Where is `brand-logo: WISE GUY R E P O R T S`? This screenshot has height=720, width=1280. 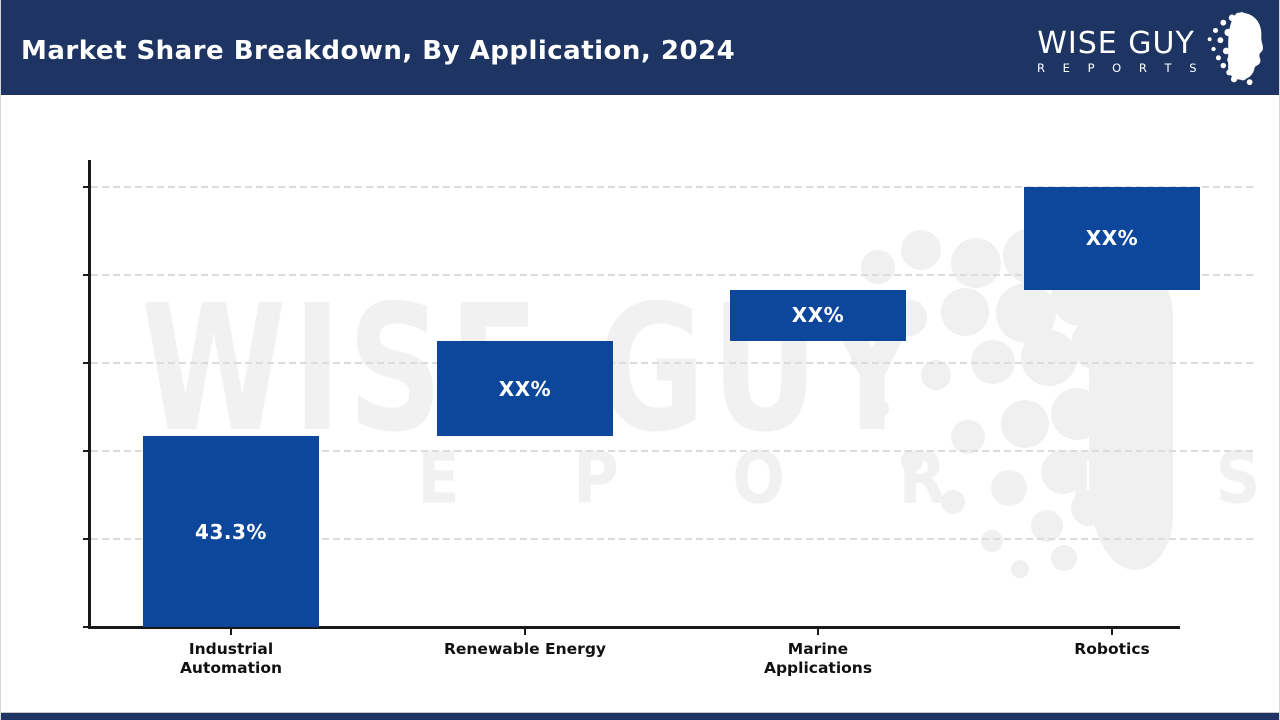 brand-logo: WISE GUY R E P O R T S is located at coordinates (1151, 48).